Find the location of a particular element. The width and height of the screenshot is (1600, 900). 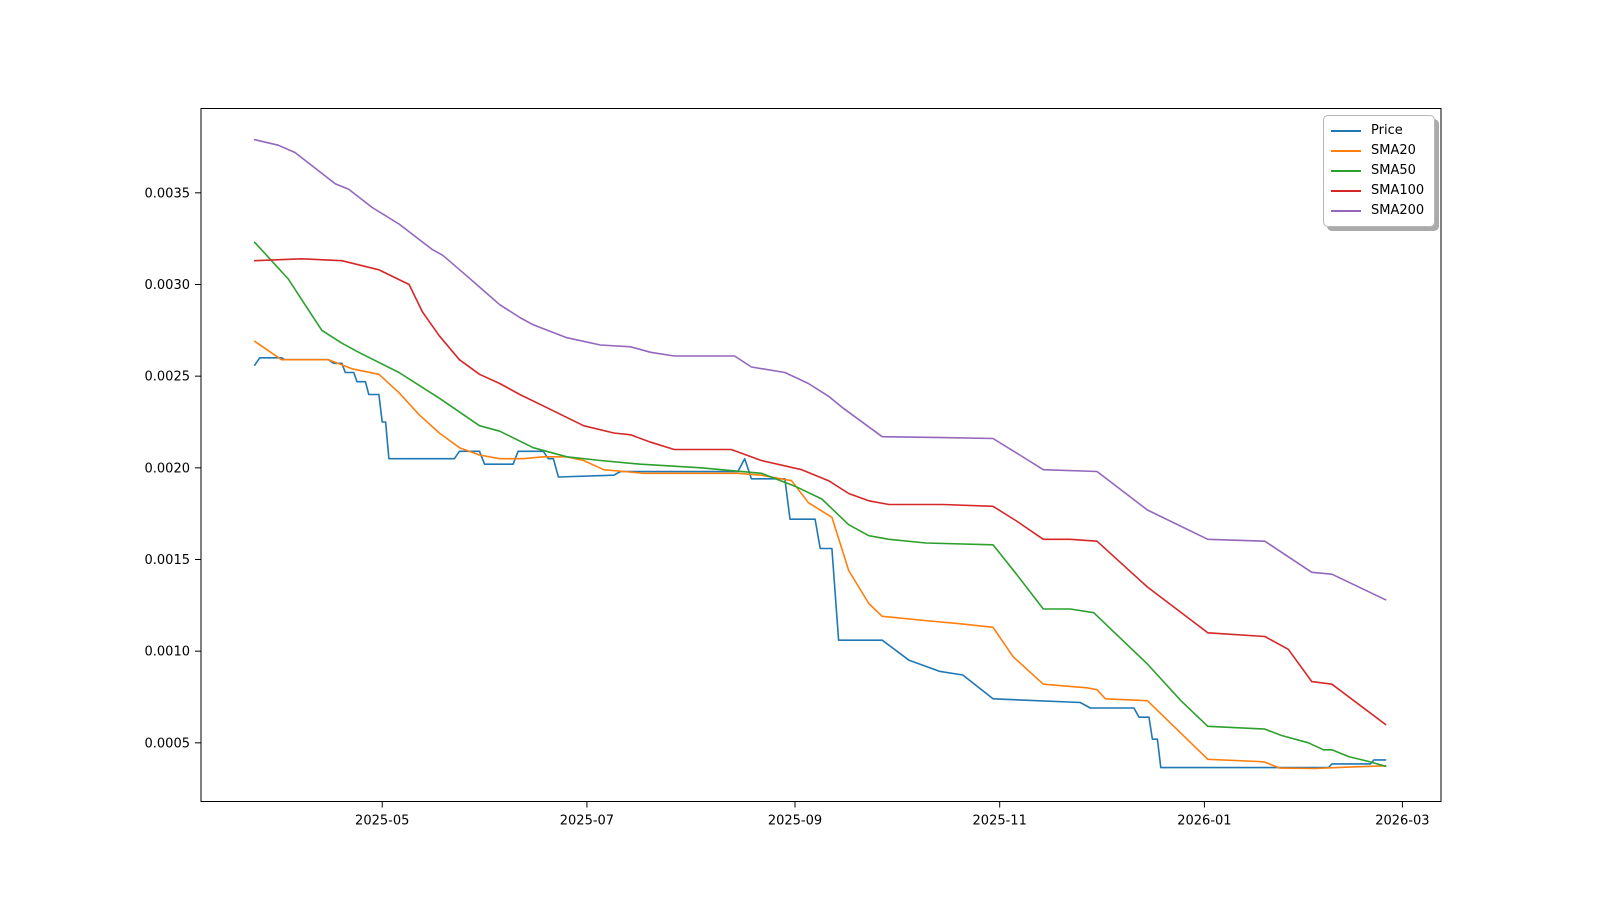

y-tick-label: 0.0010 is located at coordinates (168, 652).